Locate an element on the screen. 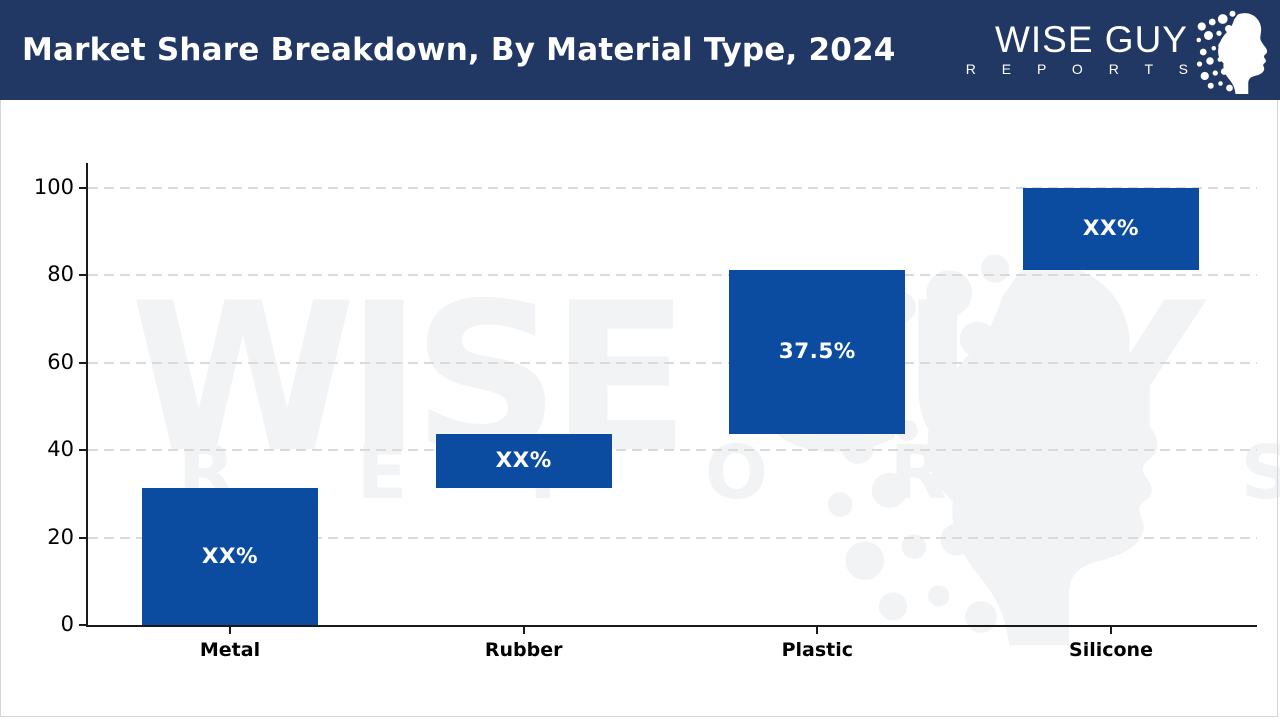 The height and width of the screenshot is (720, 1280). category-label-silicone: Silicone is located at coordinates (1111, 650).